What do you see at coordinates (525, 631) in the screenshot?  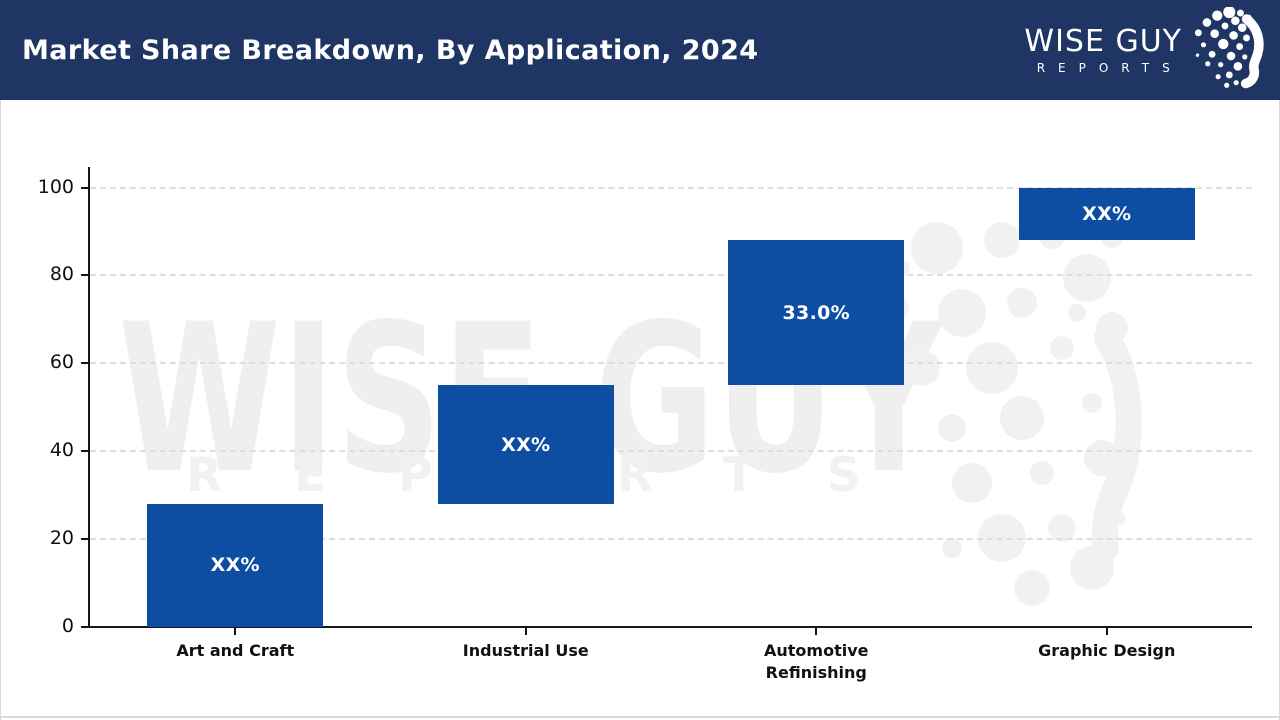 I see `x-tick-industrial-use` at bounding box center [525, 631].